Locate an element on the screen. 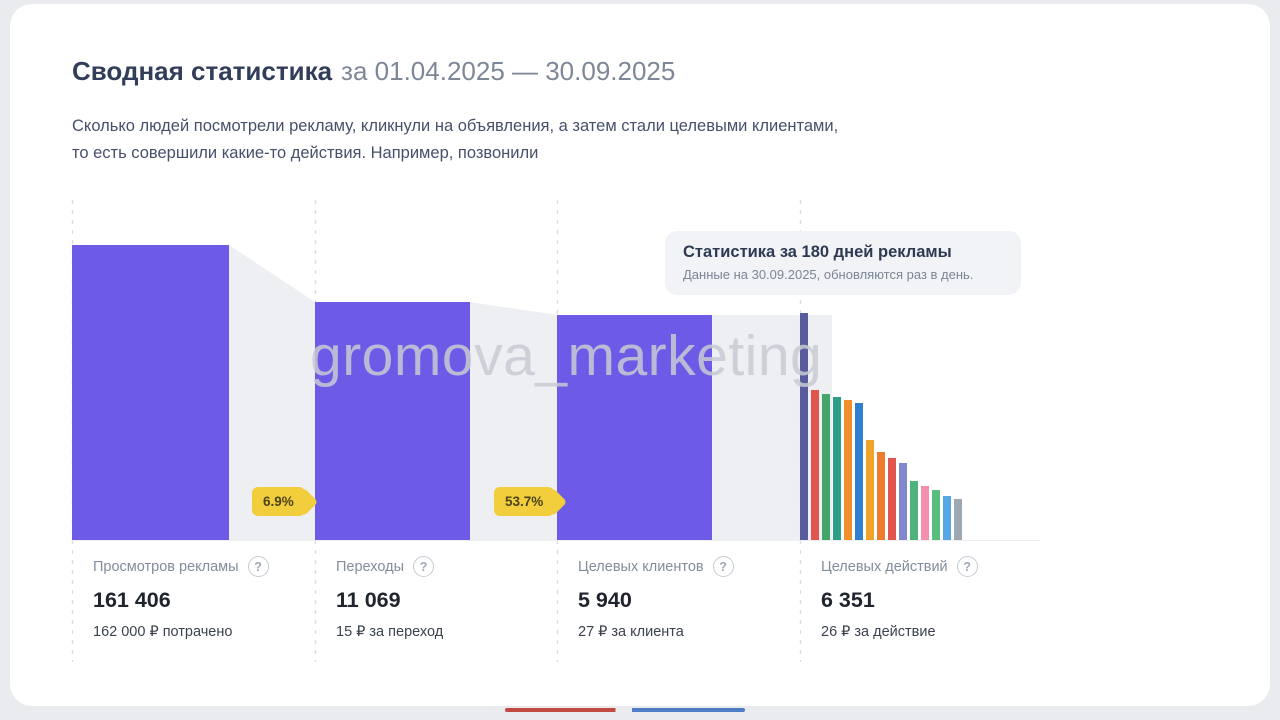  stat-label-row: Целевых действий ? is located at coordinates (931, 566).